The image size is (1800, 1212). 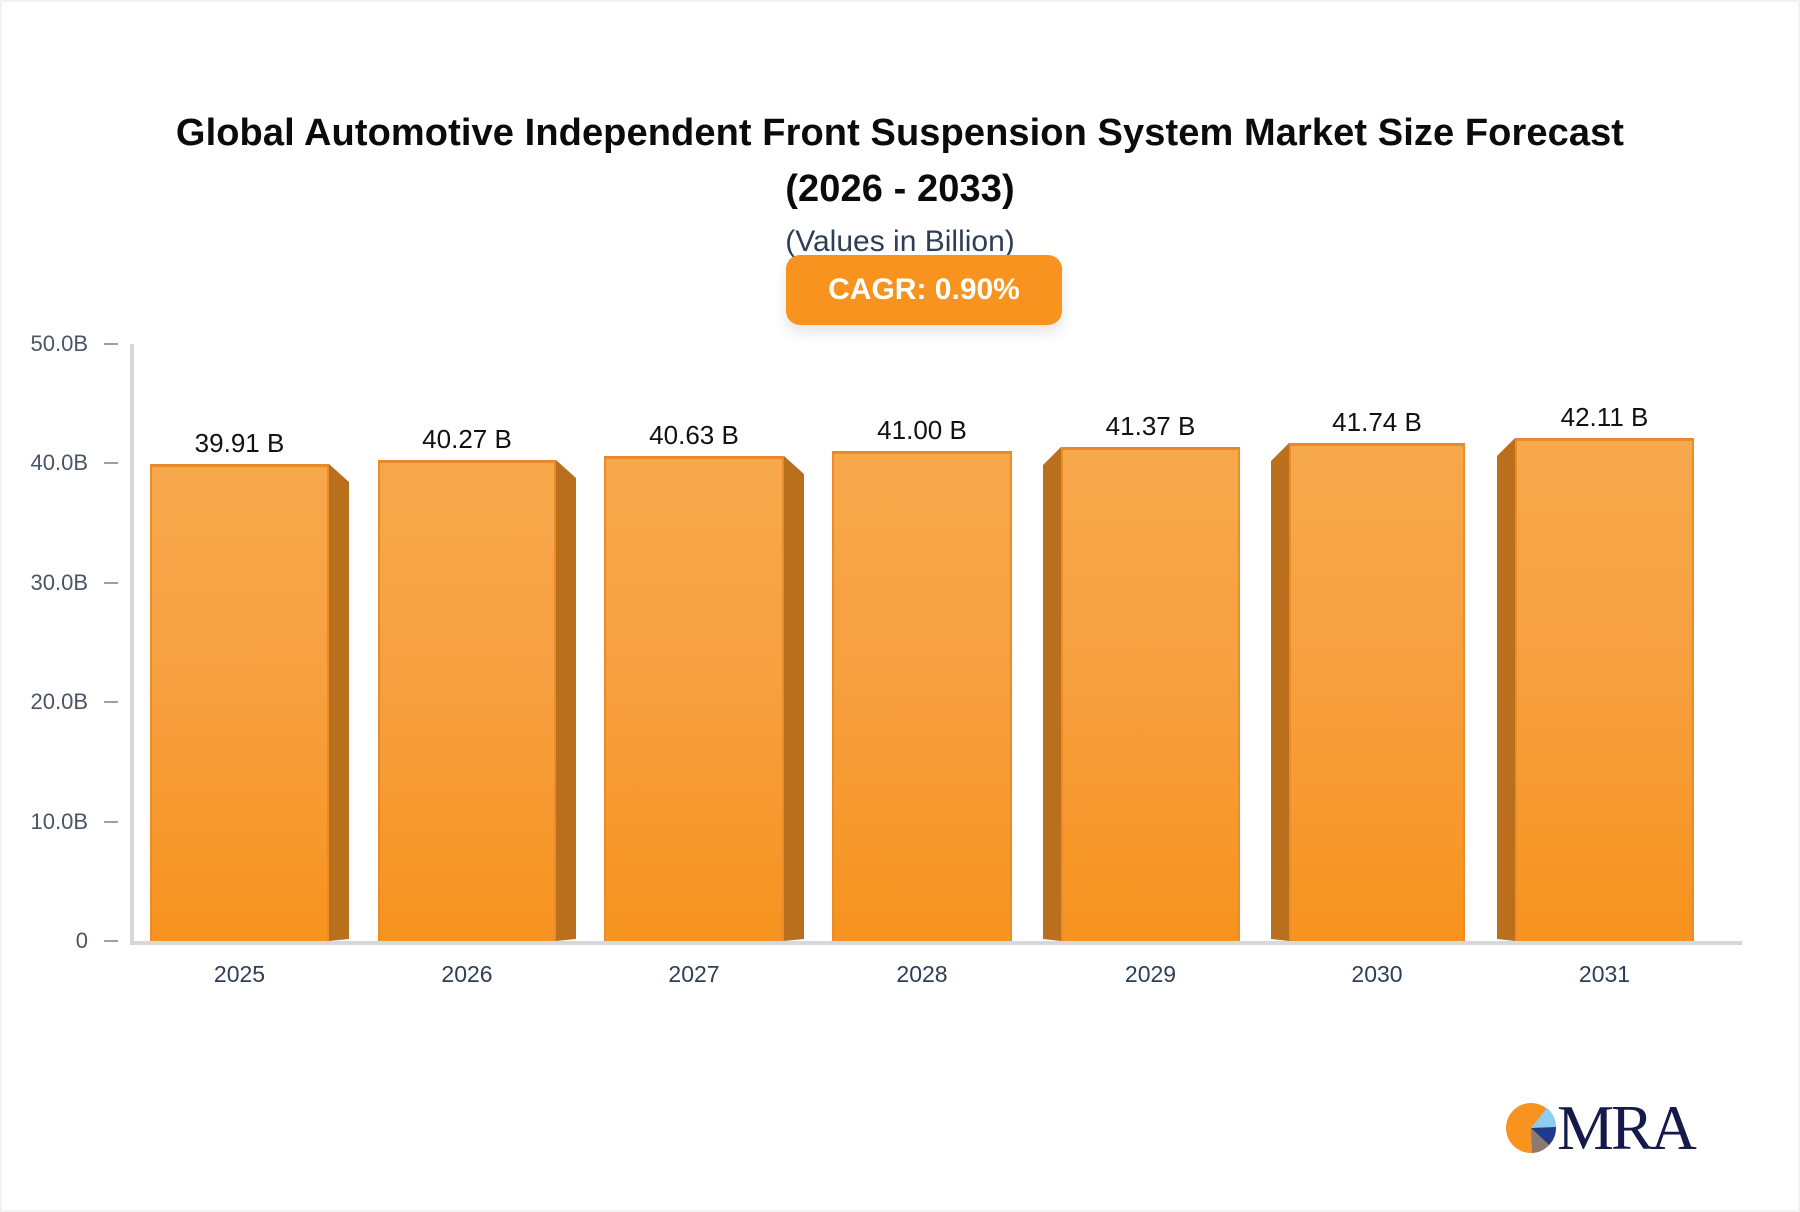 What do you see at coordinates (1150, 974) in the screenshot?
I see `x-tick-label: 2029` at bounding box center [1150, 974].